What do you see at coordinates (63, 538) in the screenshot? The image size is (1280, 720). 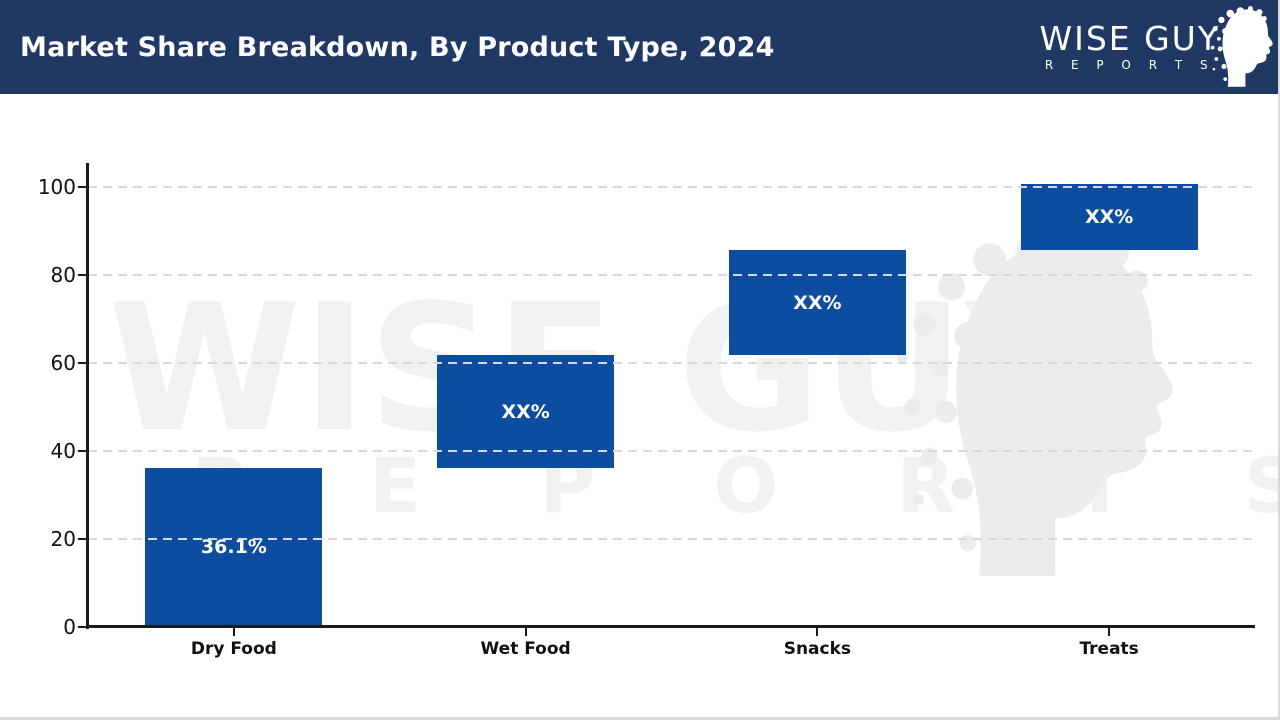 I see `y-tick-label: 20` at bounding box center [63, 538].